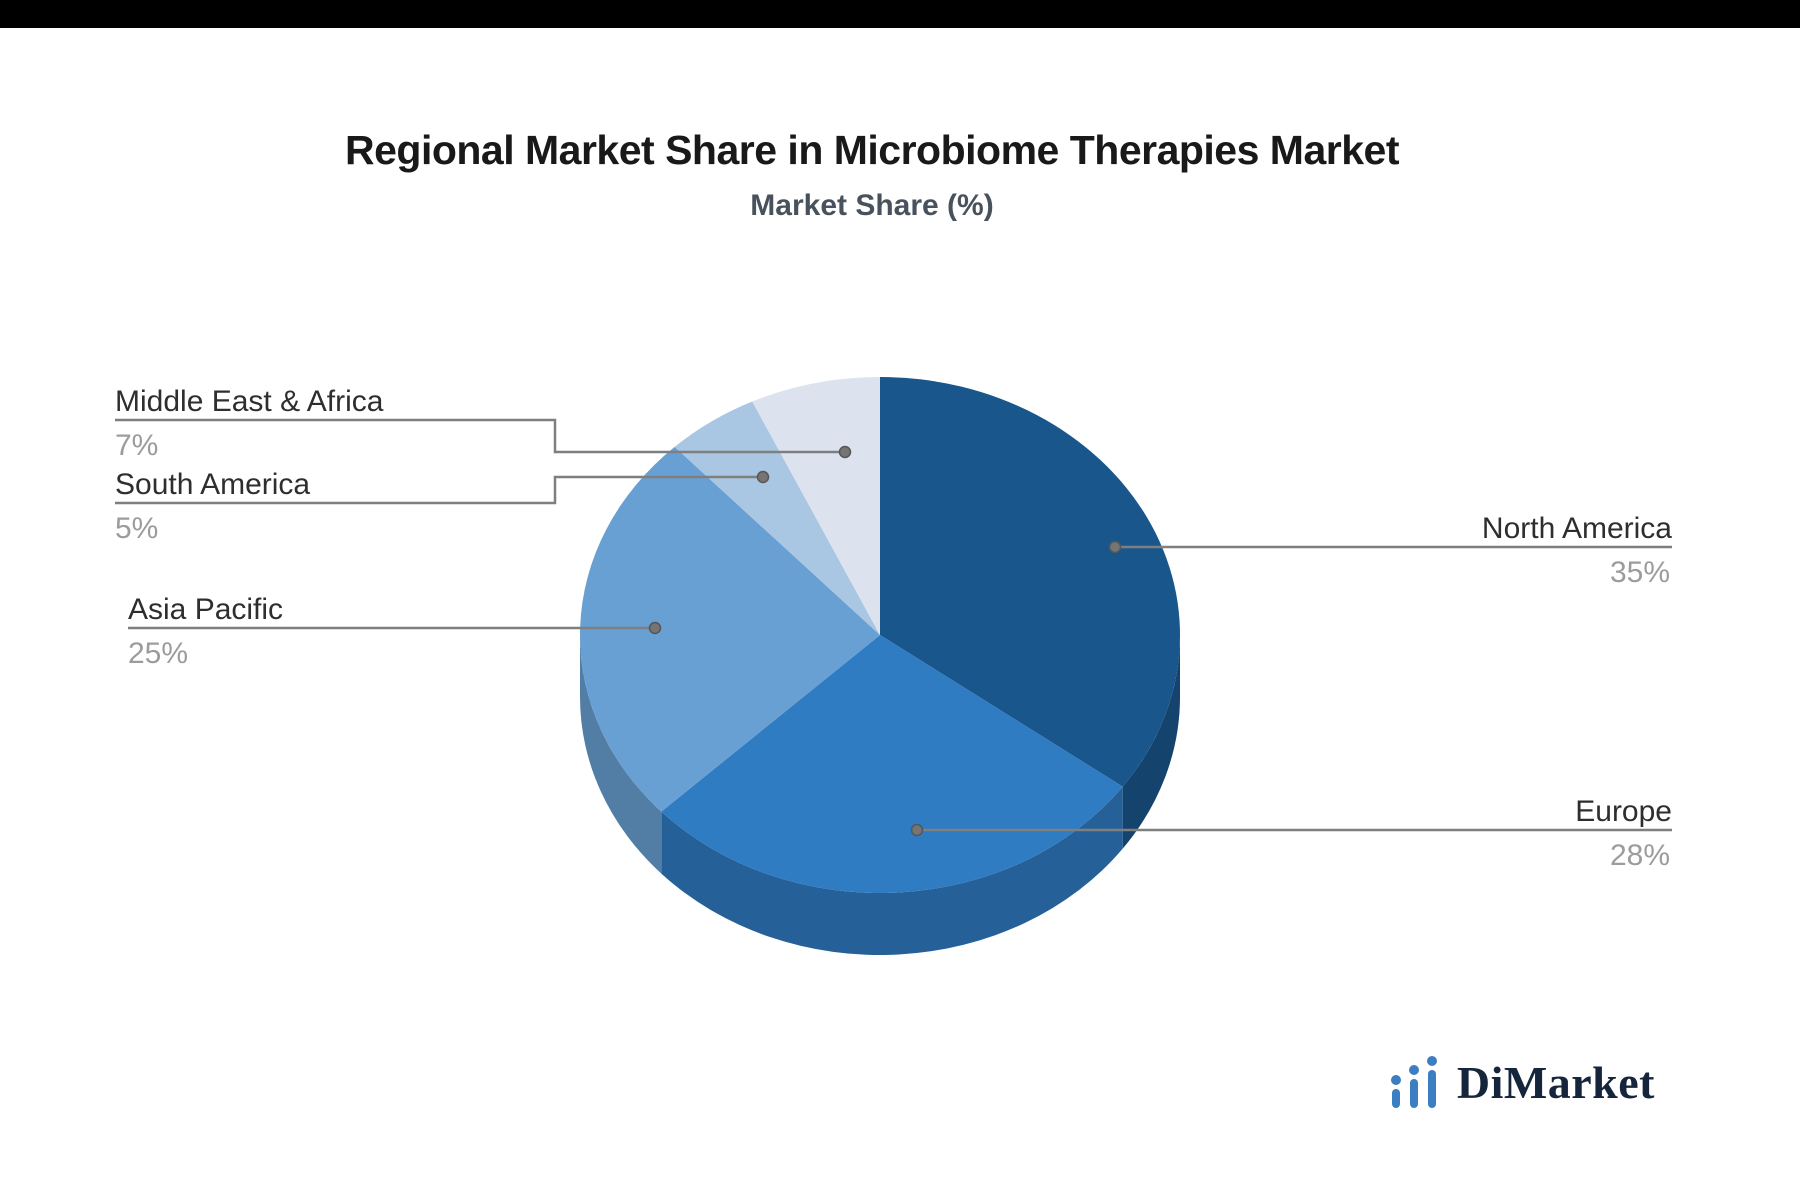 This screenshot has width=1800, height=1196. Describe the element at coordinates (206, 609) in the screenshot. I see `callout-label-asia-pacific: Asia Pacific` at that location.